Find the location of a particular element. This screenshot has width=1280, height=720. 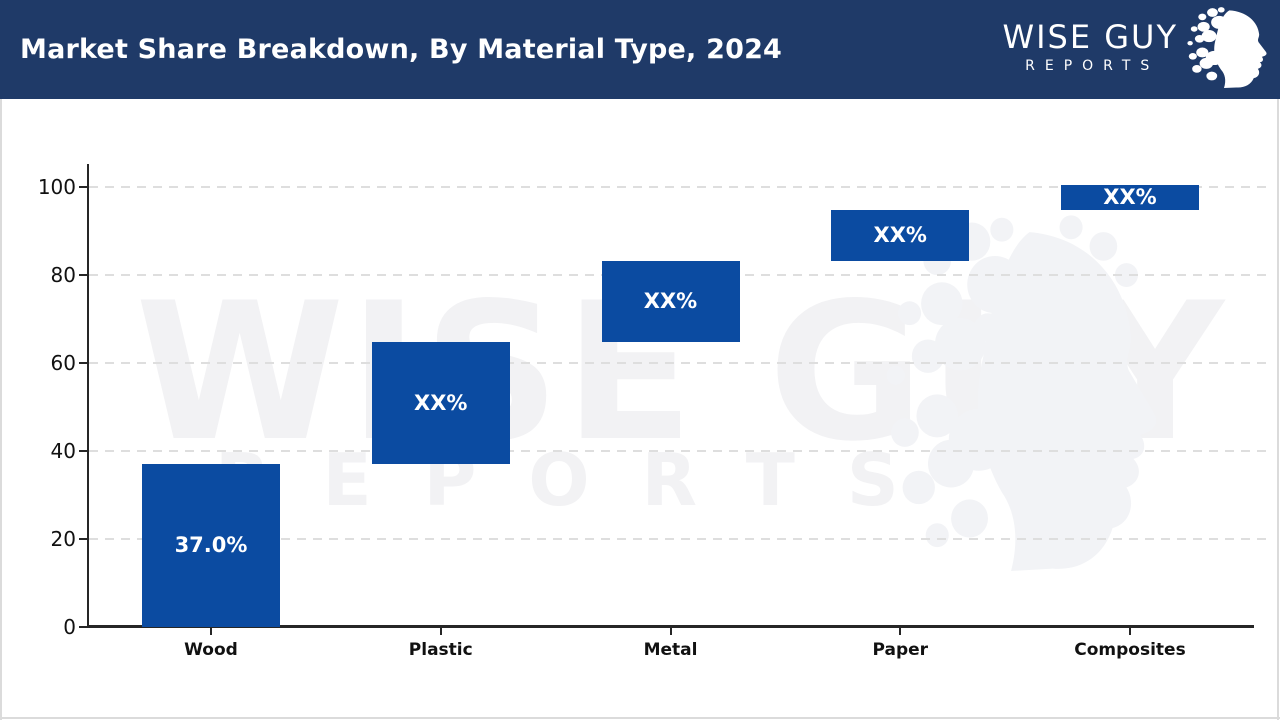

bar-value-label-metal: XX% is located at coordinates (670, 300).